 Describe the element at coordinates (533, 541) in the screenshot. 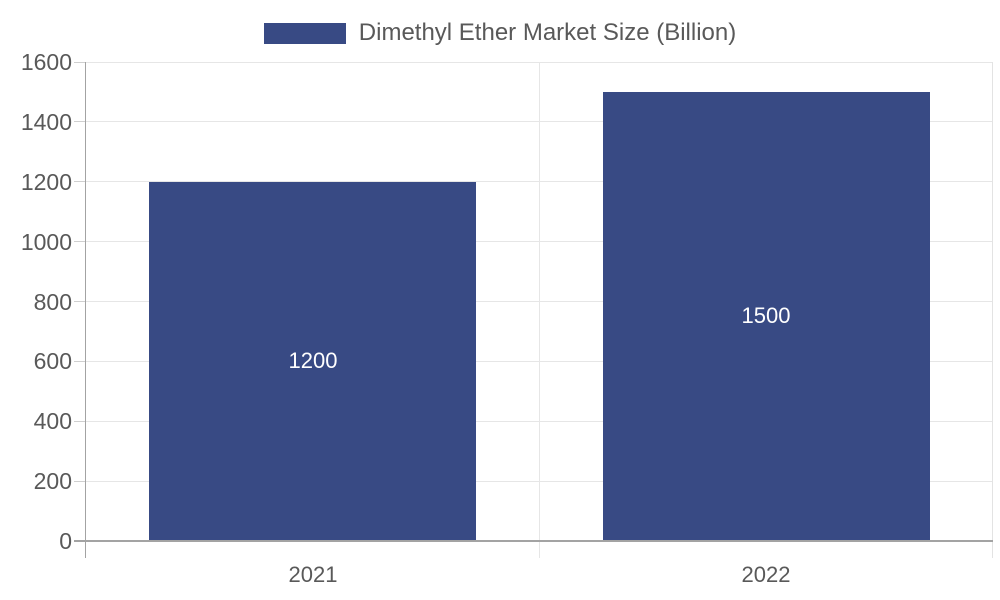

I see `x-axis-line` at that location.